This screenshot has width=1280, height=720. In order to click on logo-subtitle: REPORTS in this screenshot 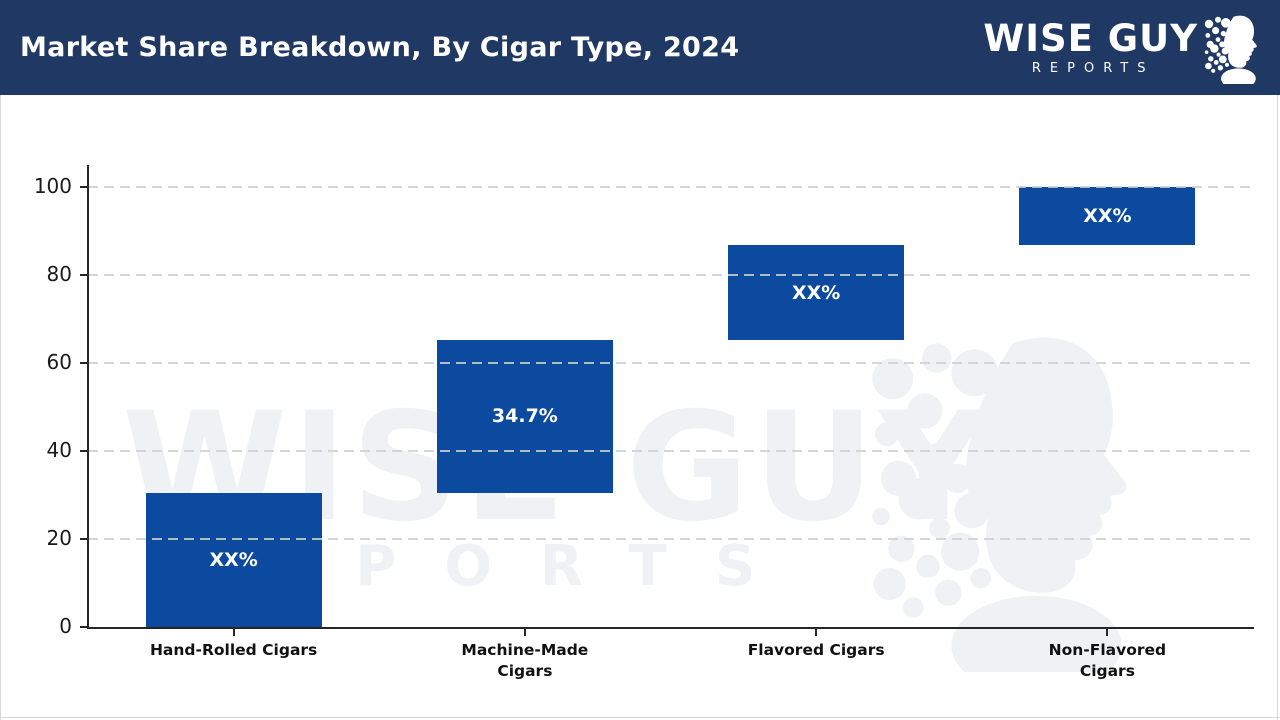, I will do `click(1093, 68)`.